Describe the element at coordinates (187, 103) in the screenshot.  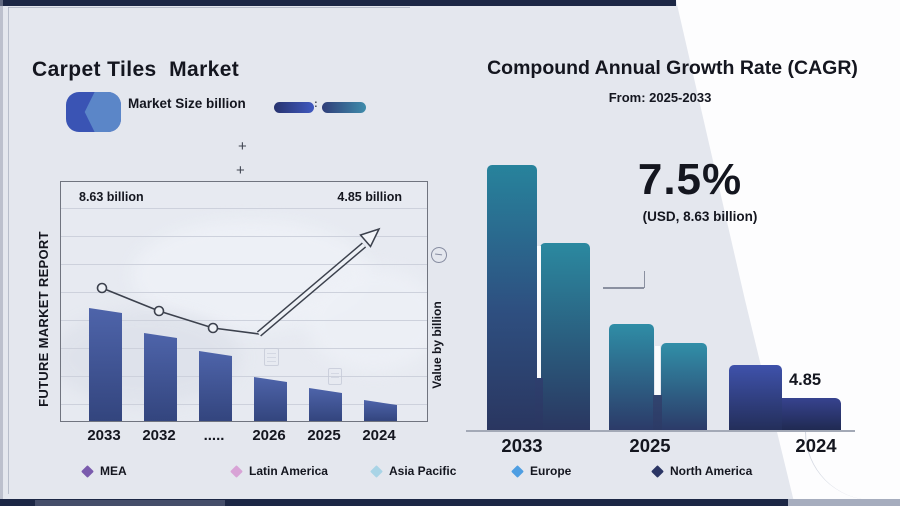
I see `market-size-label: Market Size billion` at that location.